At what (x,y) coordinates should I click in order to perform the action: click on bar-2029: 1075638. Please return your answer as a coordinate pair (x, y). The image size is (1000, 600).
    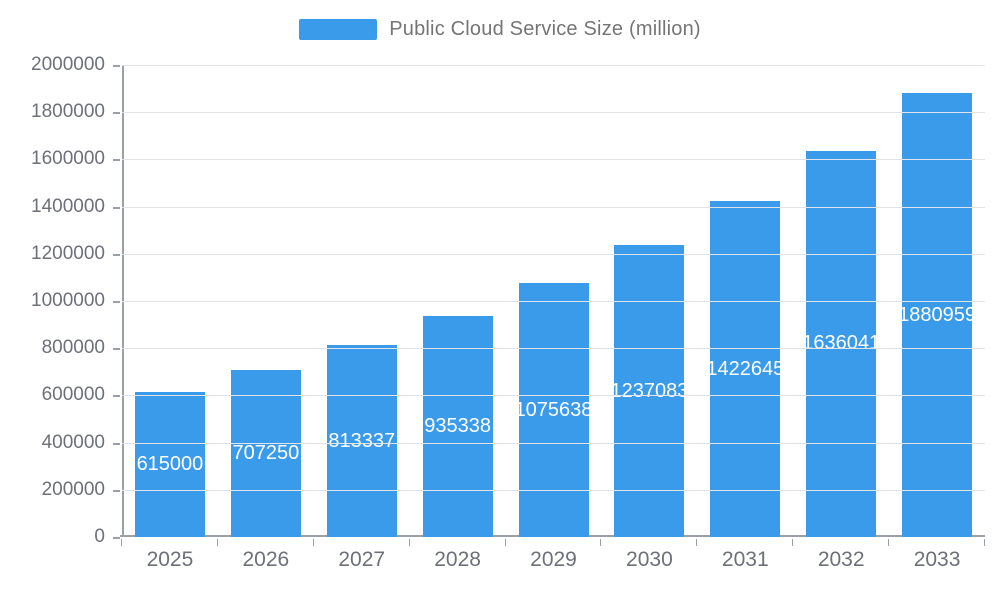
    Looking at the image, I should click on (553, 410).